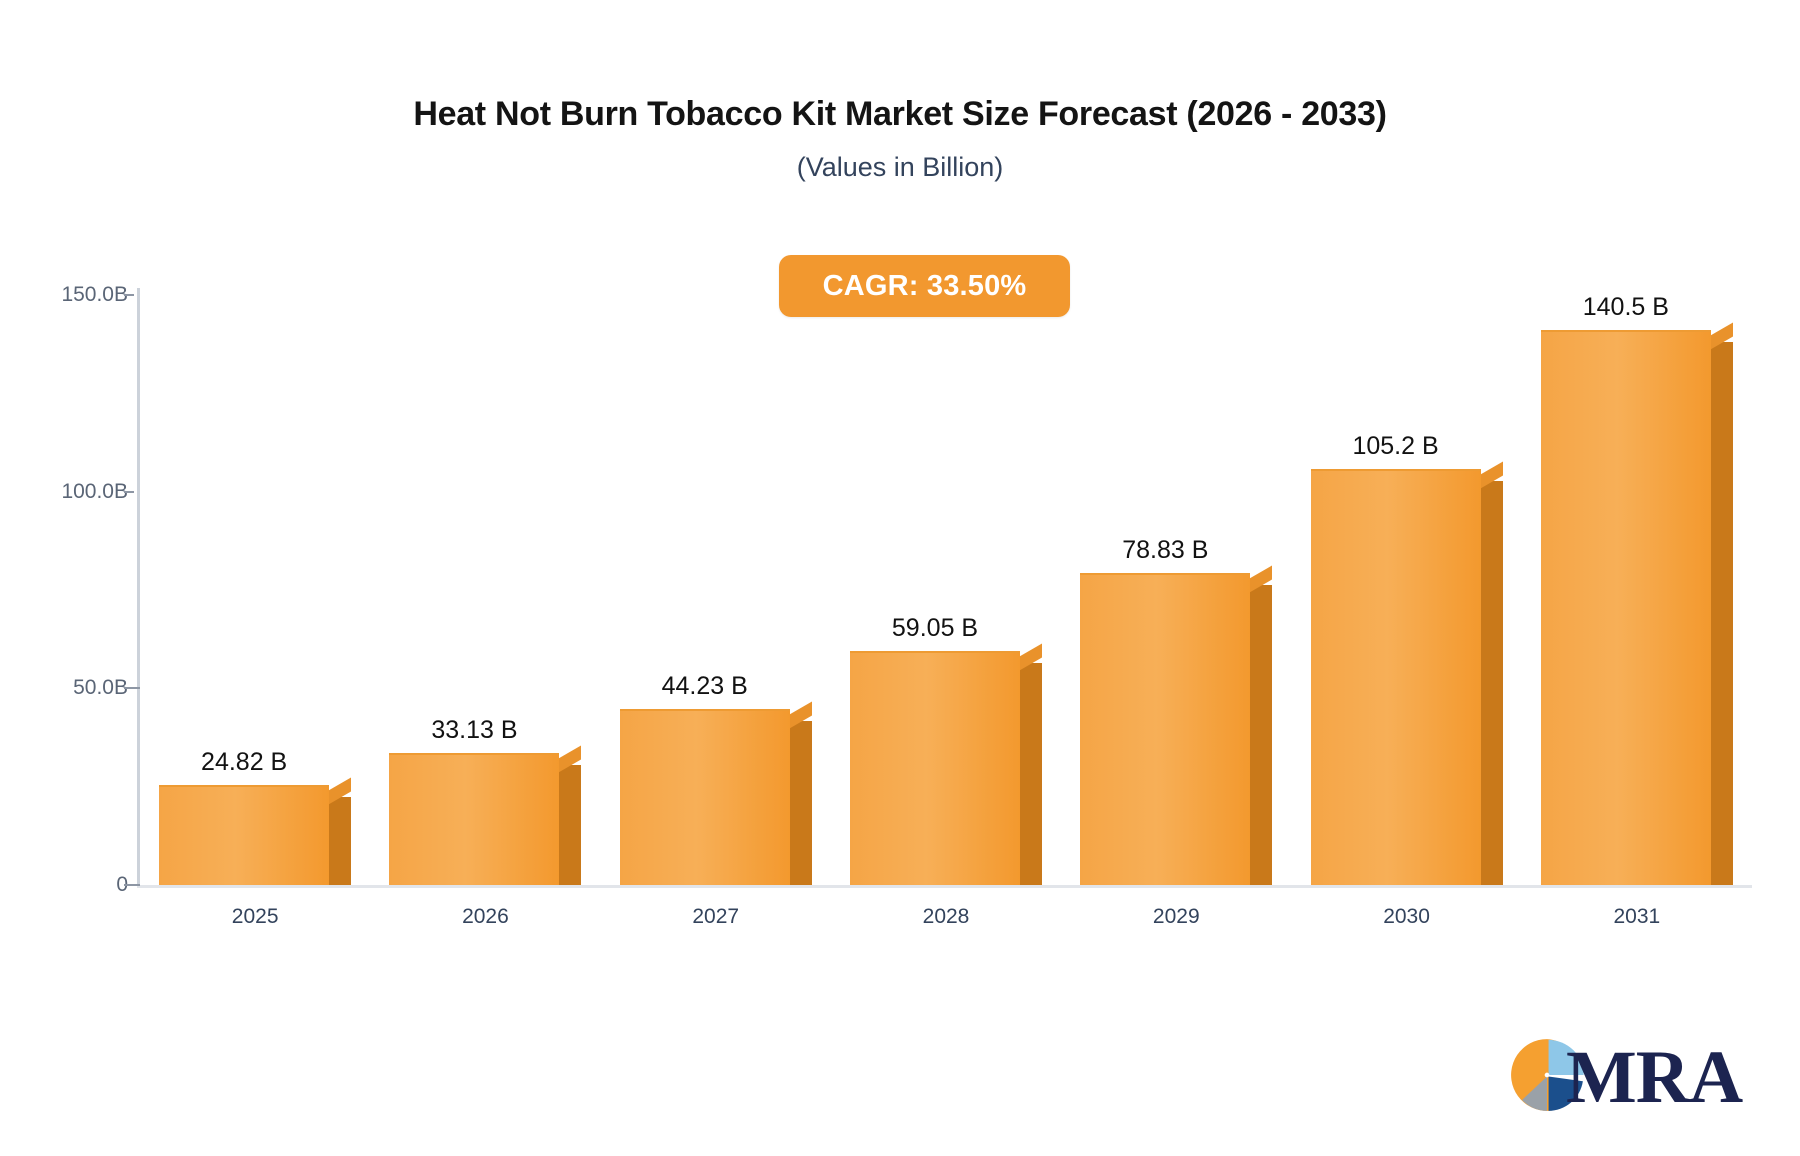 The image size is (1800, 1156). Describe the element at coordinates (122, 884) in the screenshot. I see `y-axis-tick-label: 0` at that location.